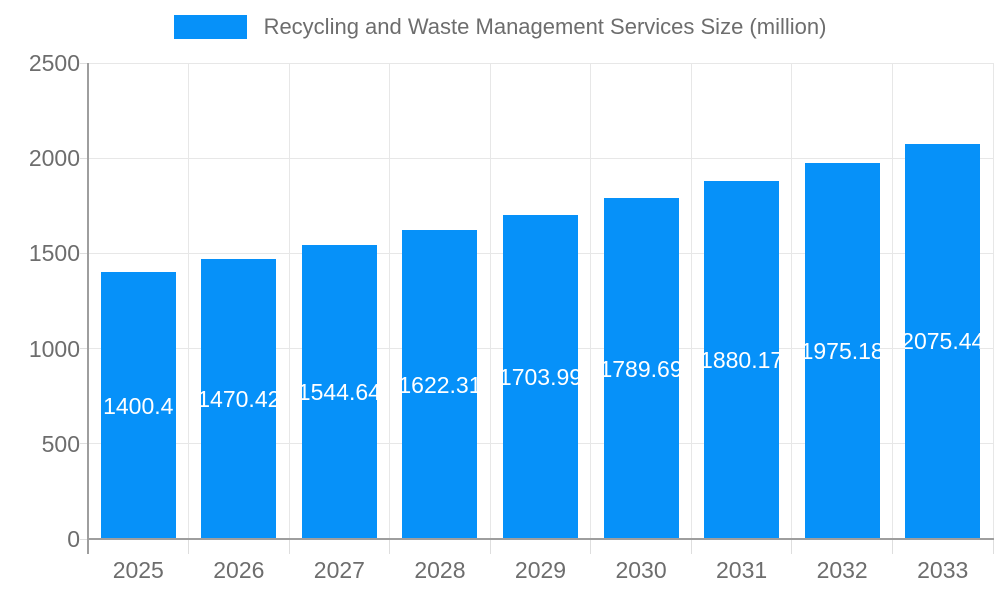 Image resolution: width=1000 pixels, height=600 pixels. What do you see at coordinates (73, 539) in the screenshot?
I see `y-tick-label: 0` at bounding box center [73, 539].